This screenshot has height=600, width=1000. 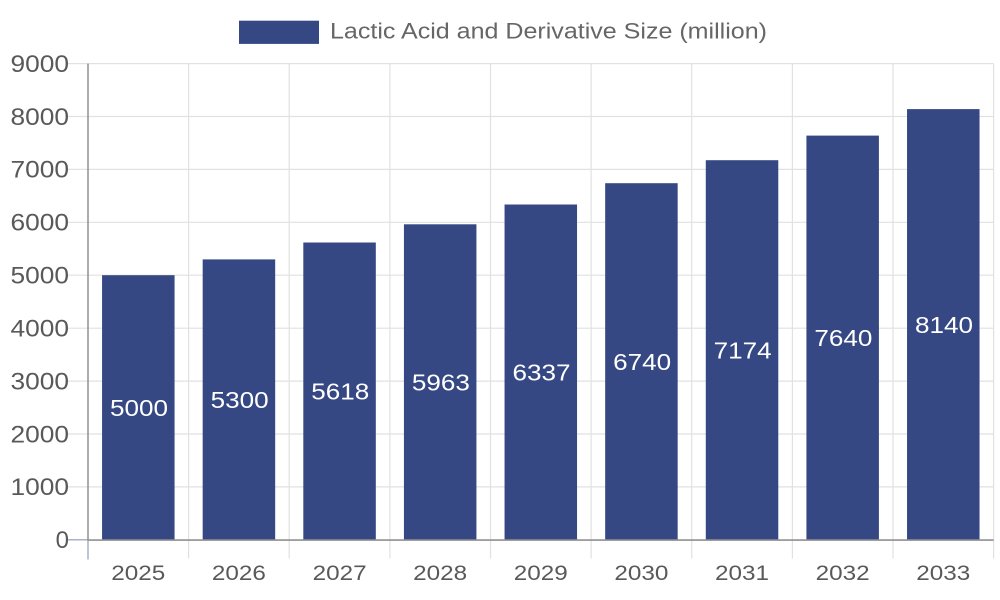 What do you see at coordinates (40, 223) in the screenshot?
I see `svg-text: 6000` at bounding box center [40, 223].